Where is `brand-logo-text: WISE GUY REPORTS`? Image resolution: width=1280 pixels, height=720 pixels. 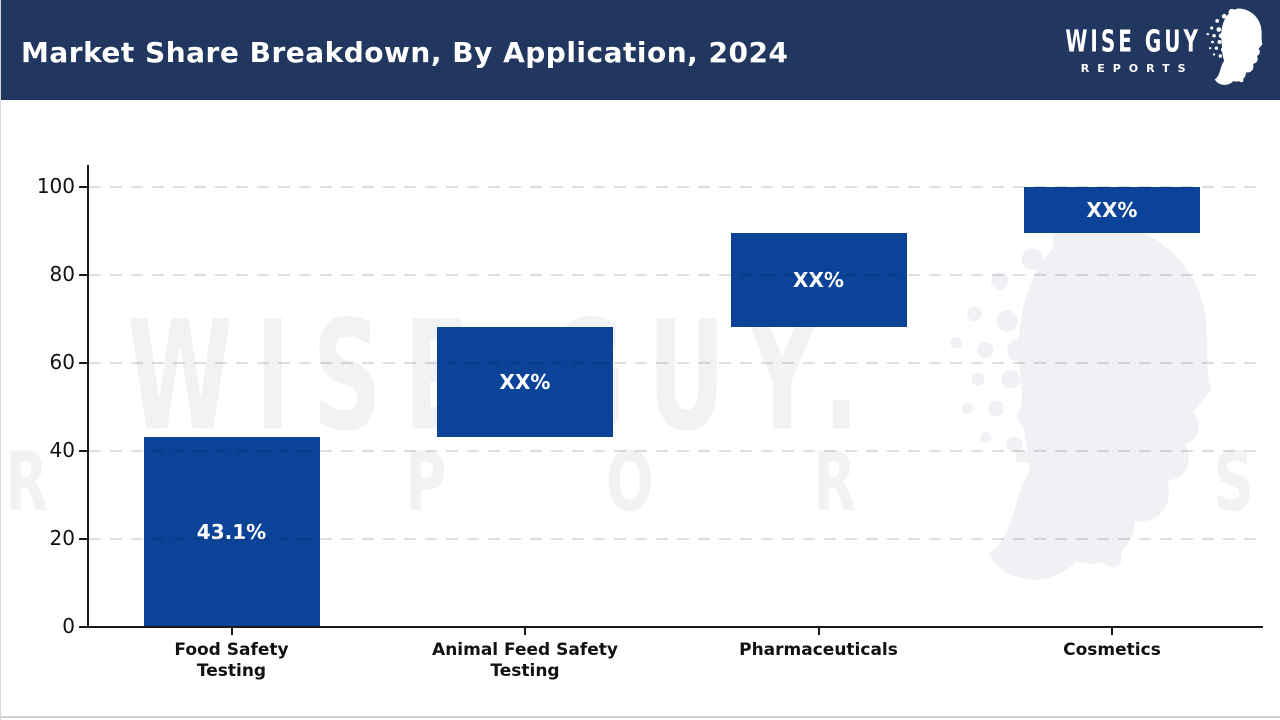
brand-logo-text: WISE GUY REPORTS is located at coordinates (1133, 49).